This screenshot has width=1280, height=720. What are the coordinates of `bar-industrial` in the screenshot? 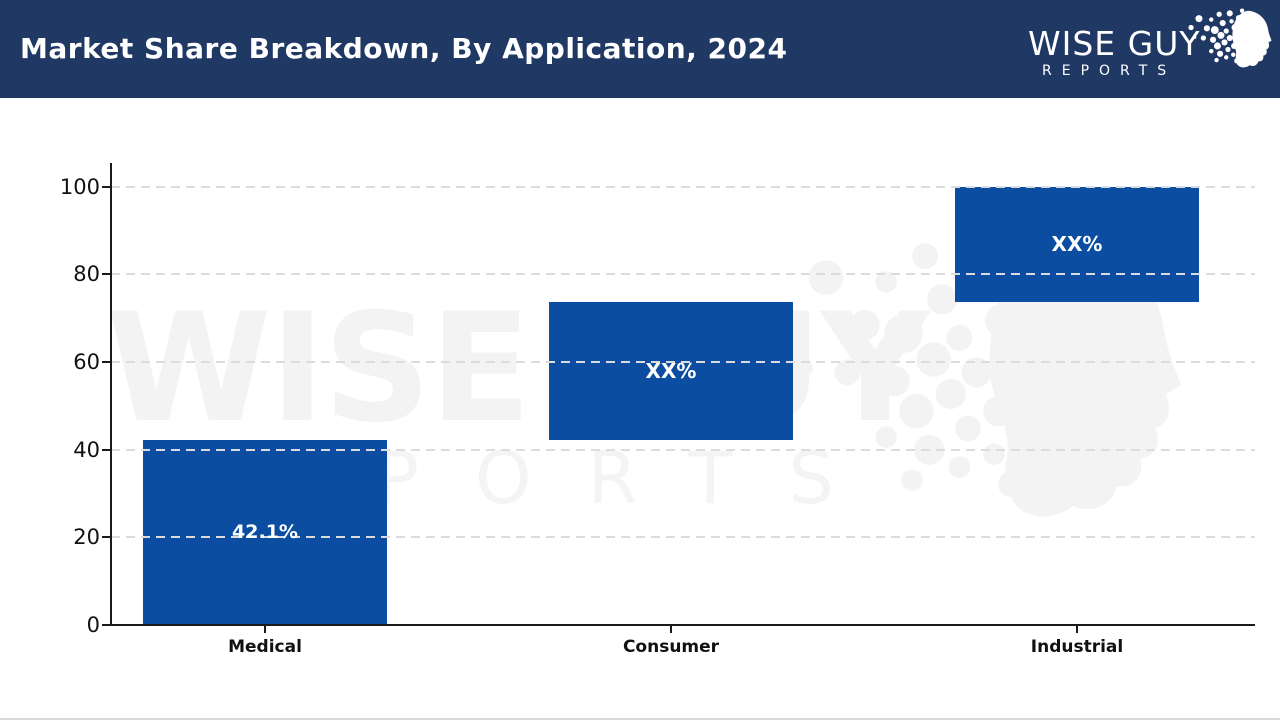 It's located at (1077, 244).